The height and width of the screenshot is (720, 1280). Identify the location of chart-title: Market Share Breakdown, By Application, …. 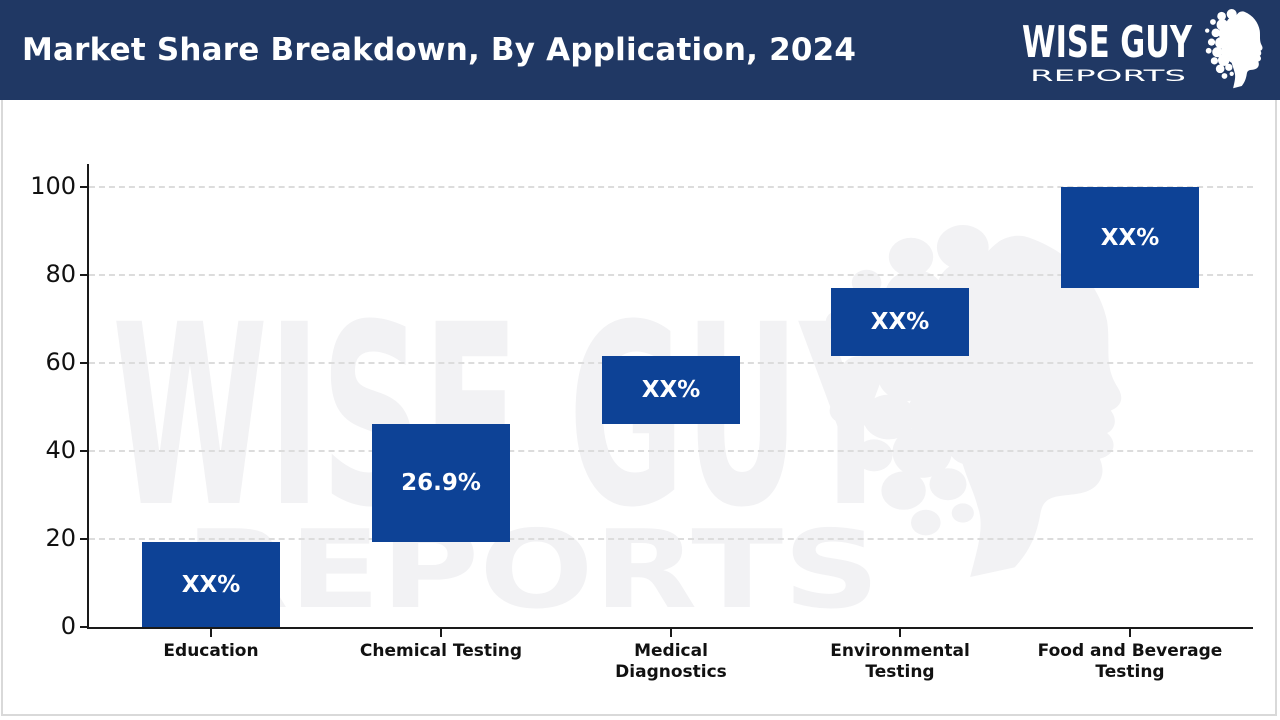
(439, 50).